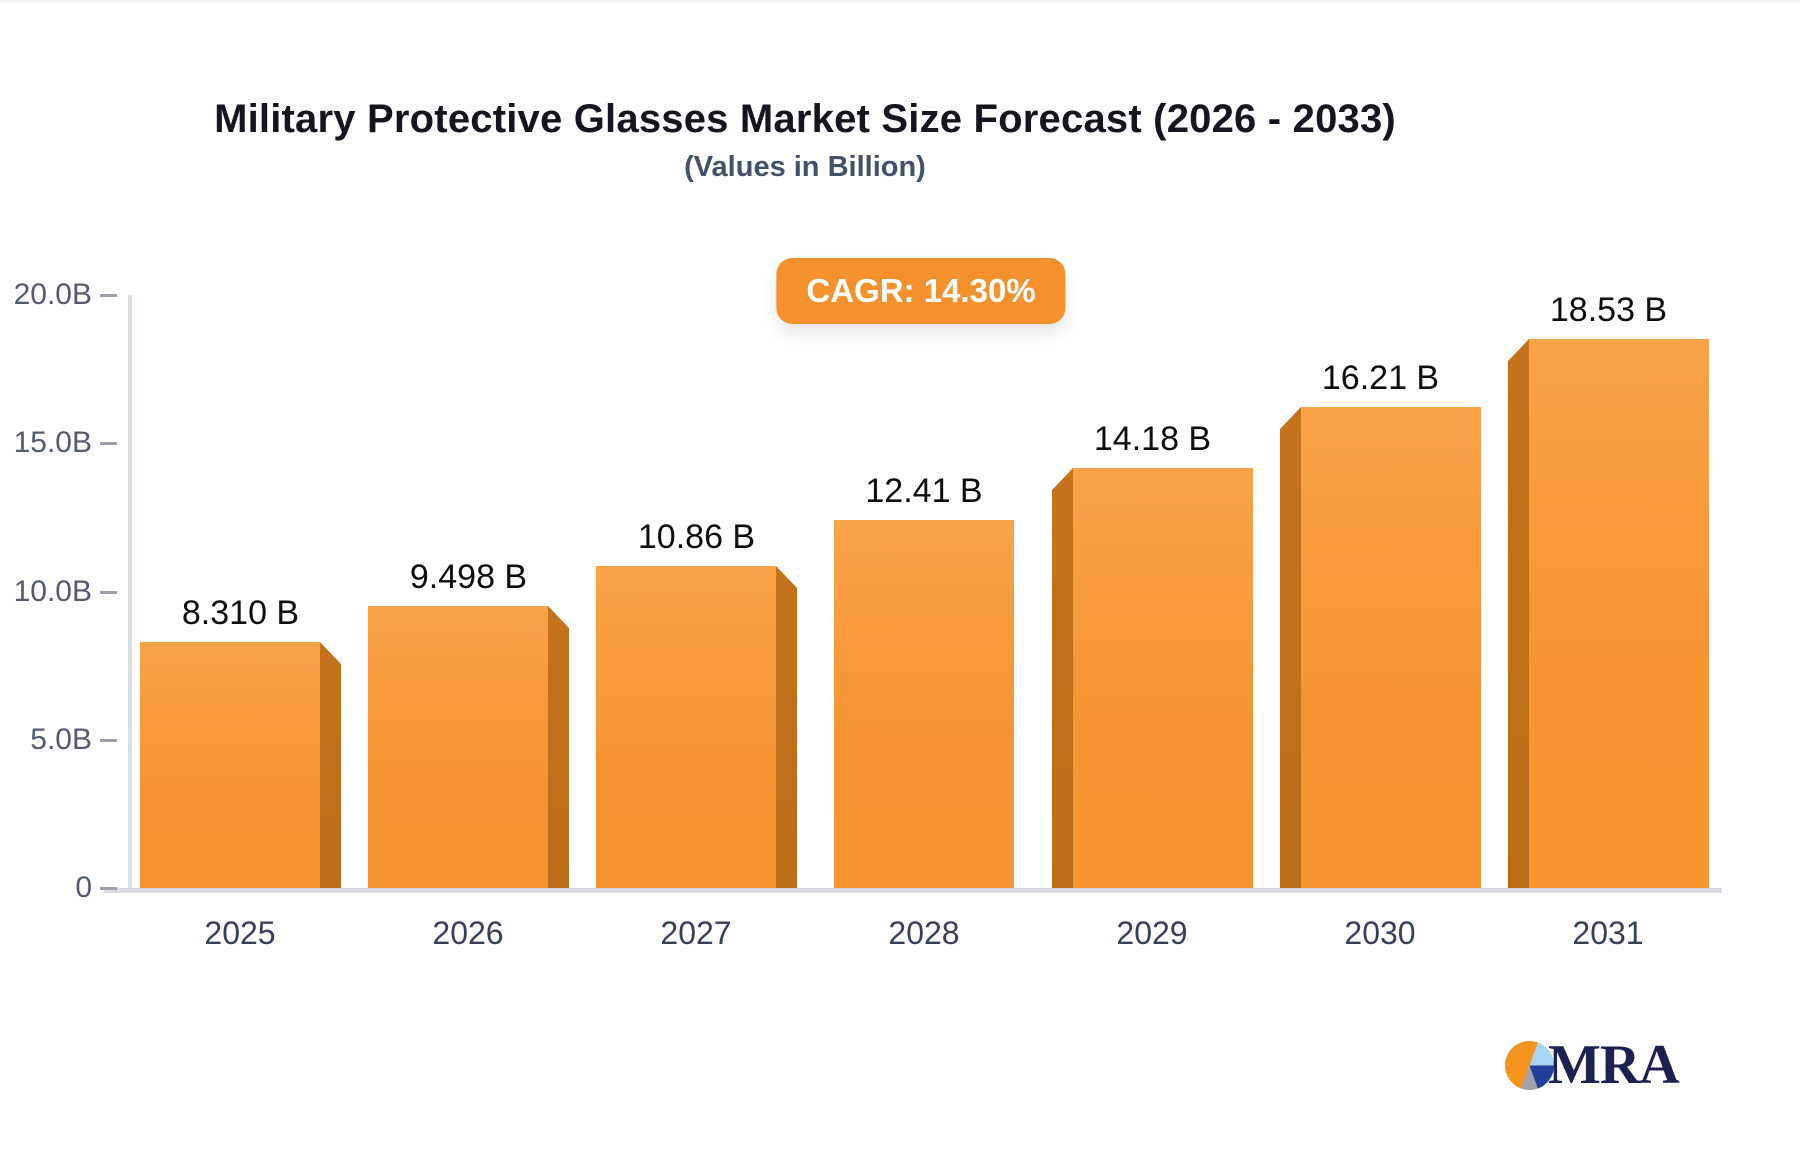  Describe the element at coordinates (913, 890) in the screenshot. I see `x-axis-baseline` at that location.